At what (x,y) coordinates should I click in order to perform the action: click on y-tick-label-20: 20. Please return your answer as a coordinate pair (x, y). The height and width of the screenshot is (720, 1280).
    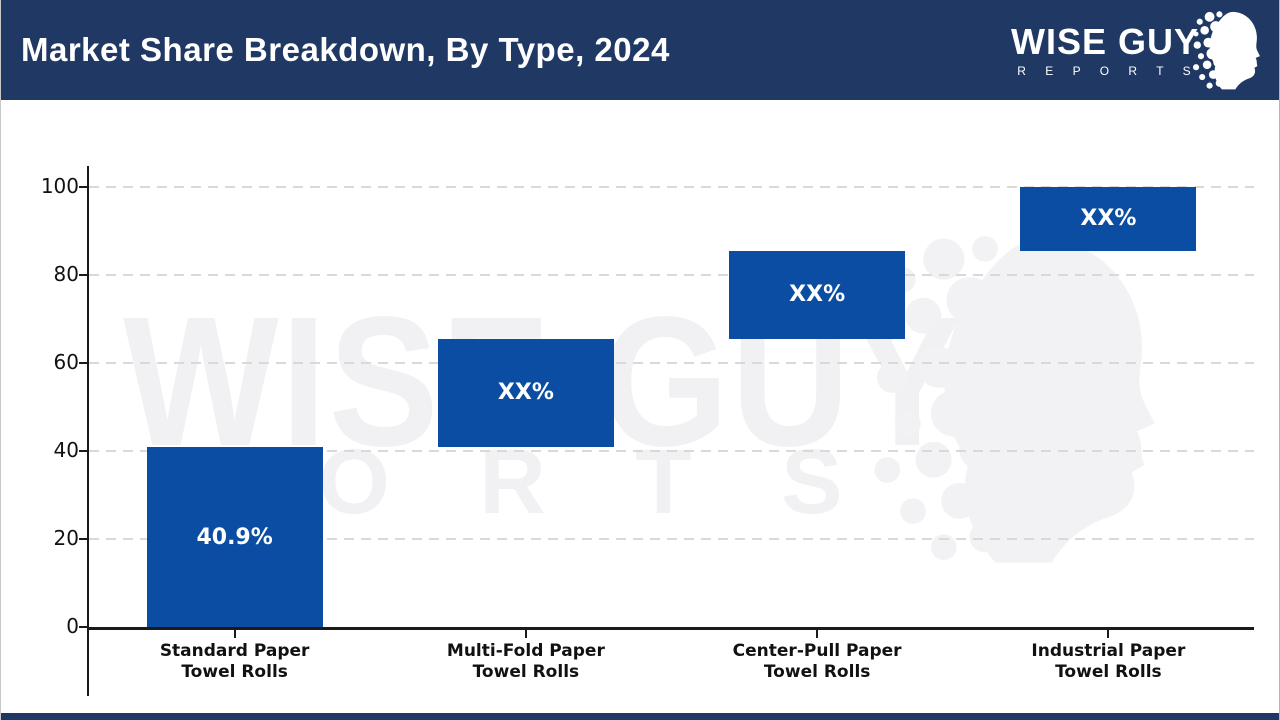
    Looking at the image, I should click on (66, 538).